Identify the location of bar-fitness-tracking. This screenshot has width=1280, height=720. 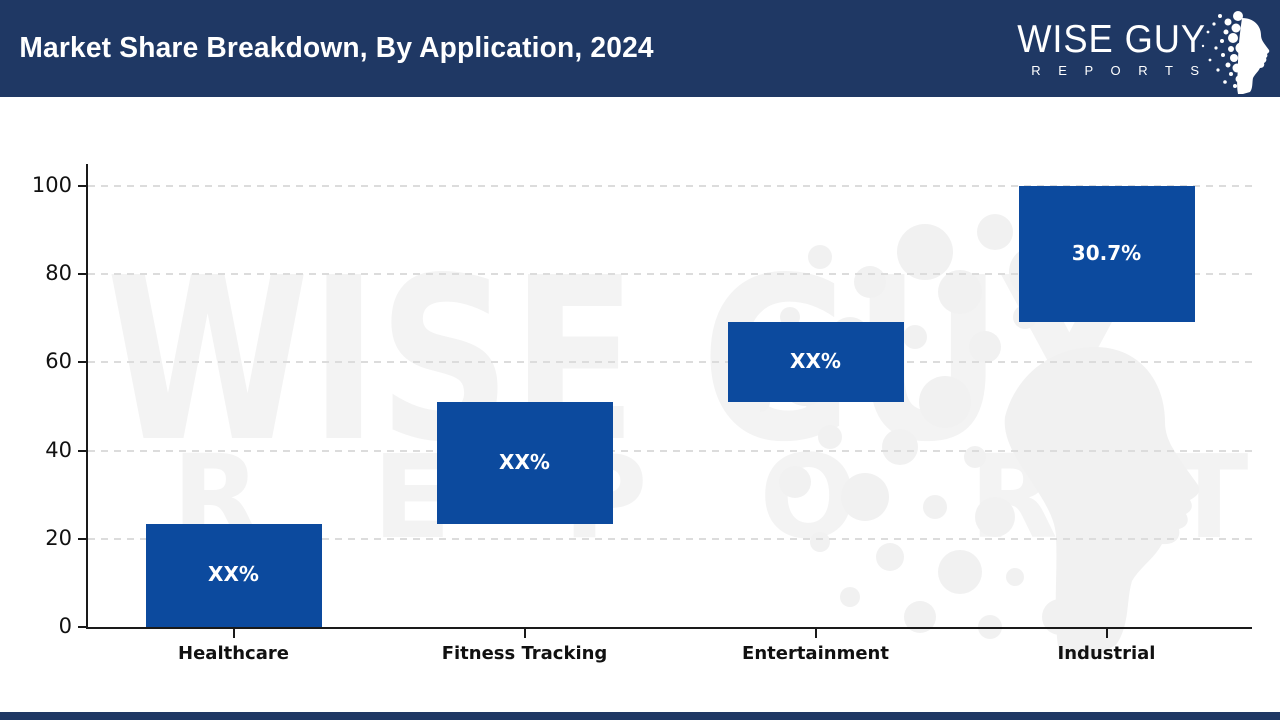
(524, 463).